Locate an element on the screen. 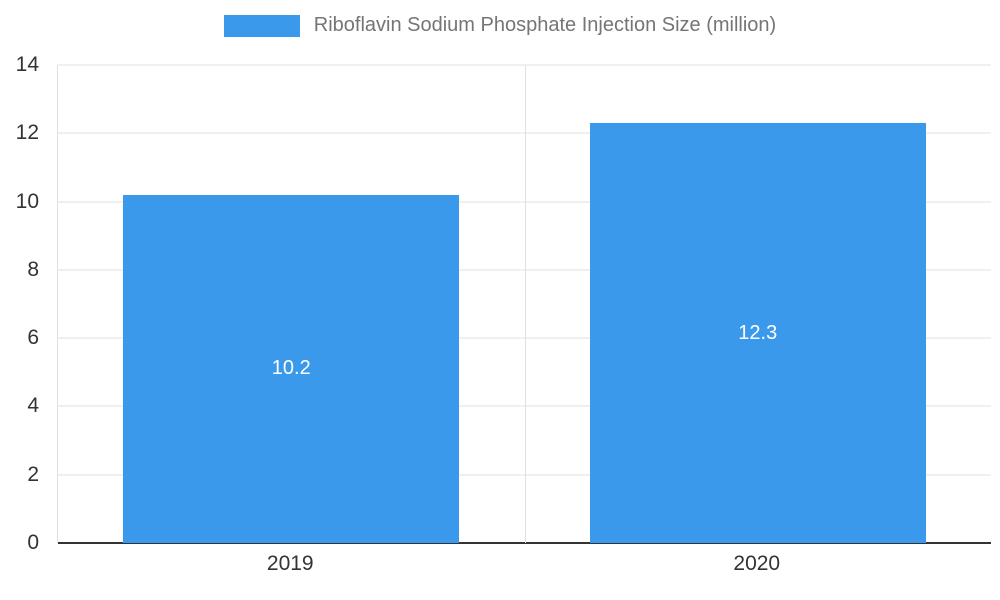 The height and width of the screenshot is (600, 1000). bar-value-label-2020: 12.3 is located at coordinates (758, 332).